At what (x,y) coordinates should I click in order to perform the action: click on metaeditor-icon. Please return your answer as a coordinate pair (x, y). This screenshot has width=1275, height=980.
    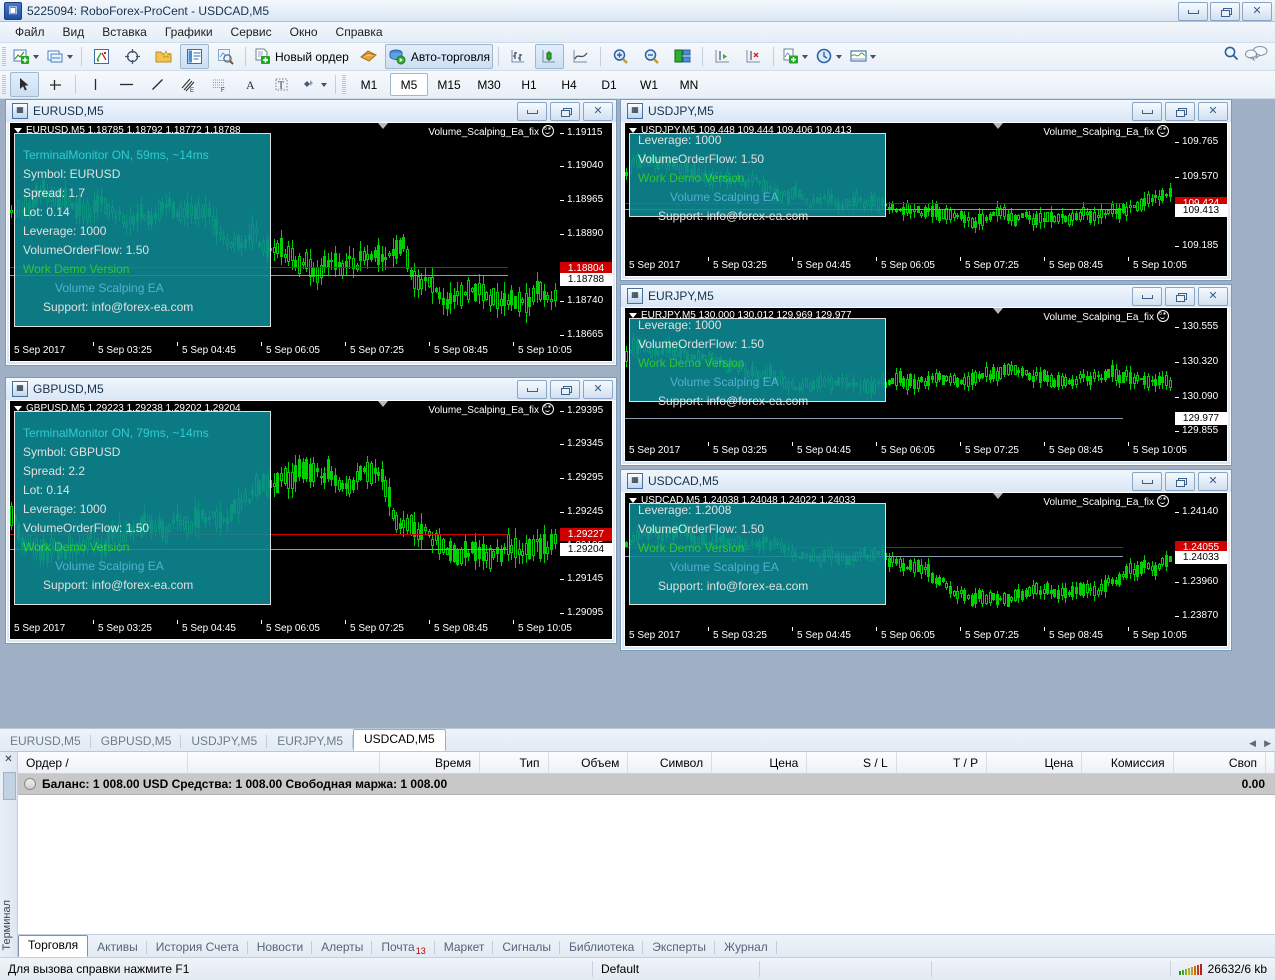
    Looking at the image, I should click on (368, 56).